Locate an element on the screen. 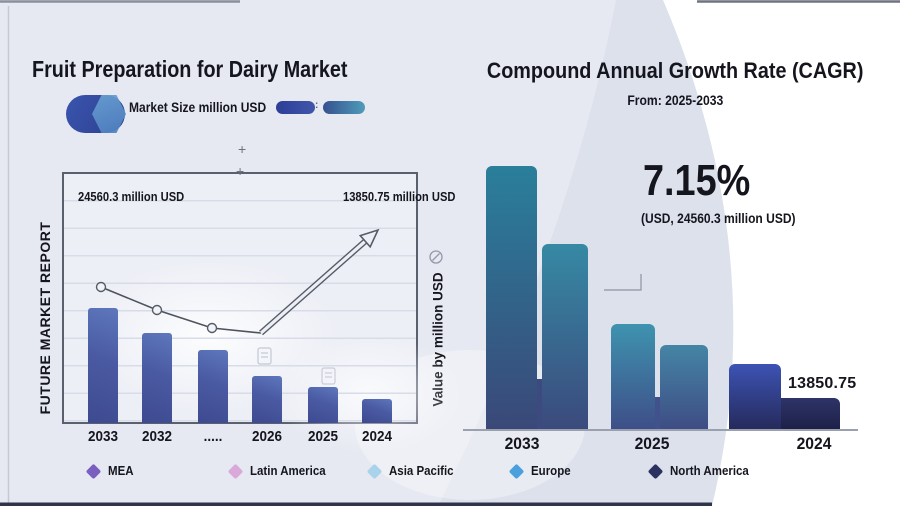 This screenshot has width=900, height=506. legend-item-mea: MEA is located at coordinates (110, 471).